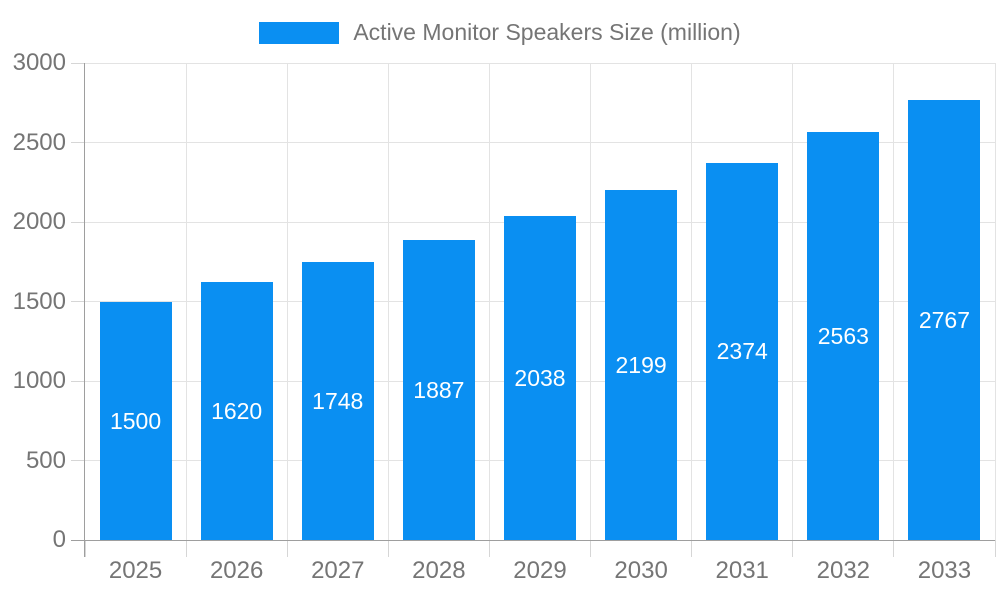  Describe the element at coordinates (236, 570) in the screenshot. I see `x-axis-tick-label: 2026` at that location.